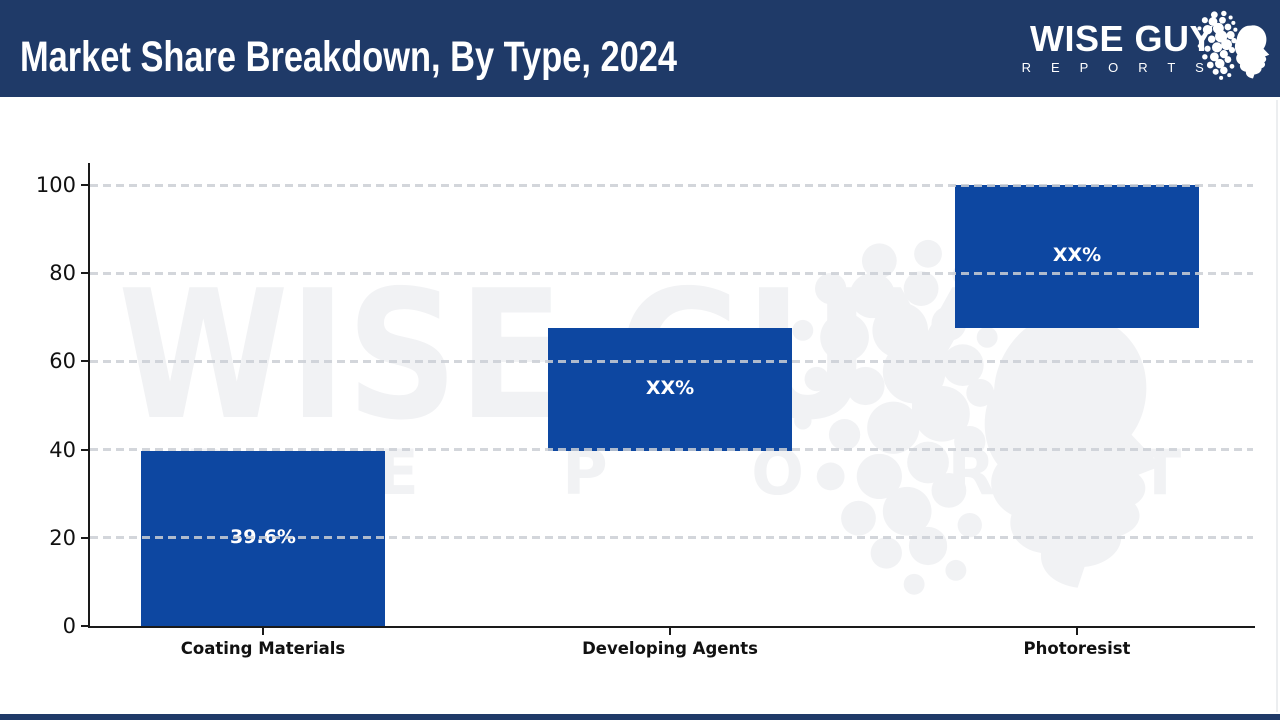  I want to click on y-tick-label: 20, so click(62, 537).